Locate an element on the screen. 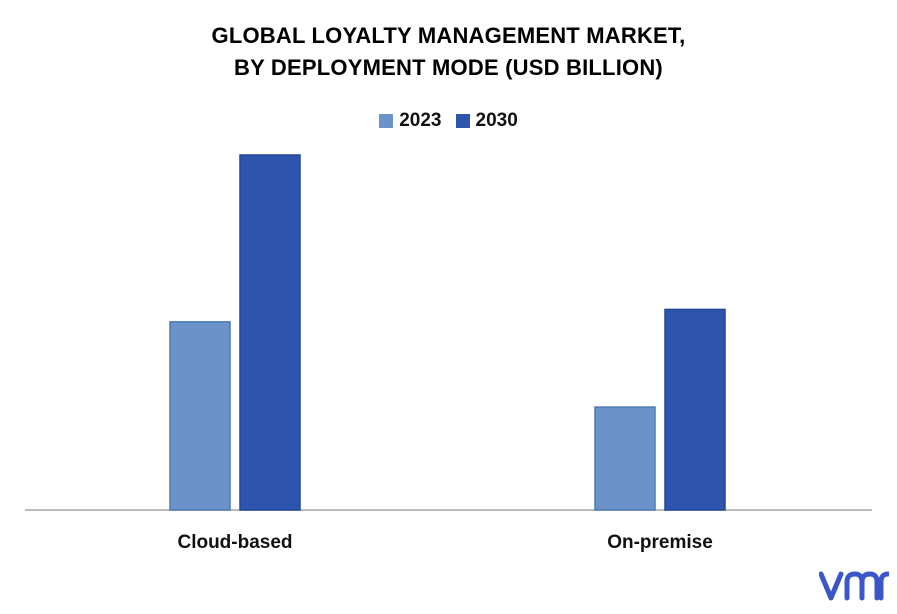 This screenshot has width=897, height=614. chart-legend: 2023 2030 is located at coordinates (448, 121).